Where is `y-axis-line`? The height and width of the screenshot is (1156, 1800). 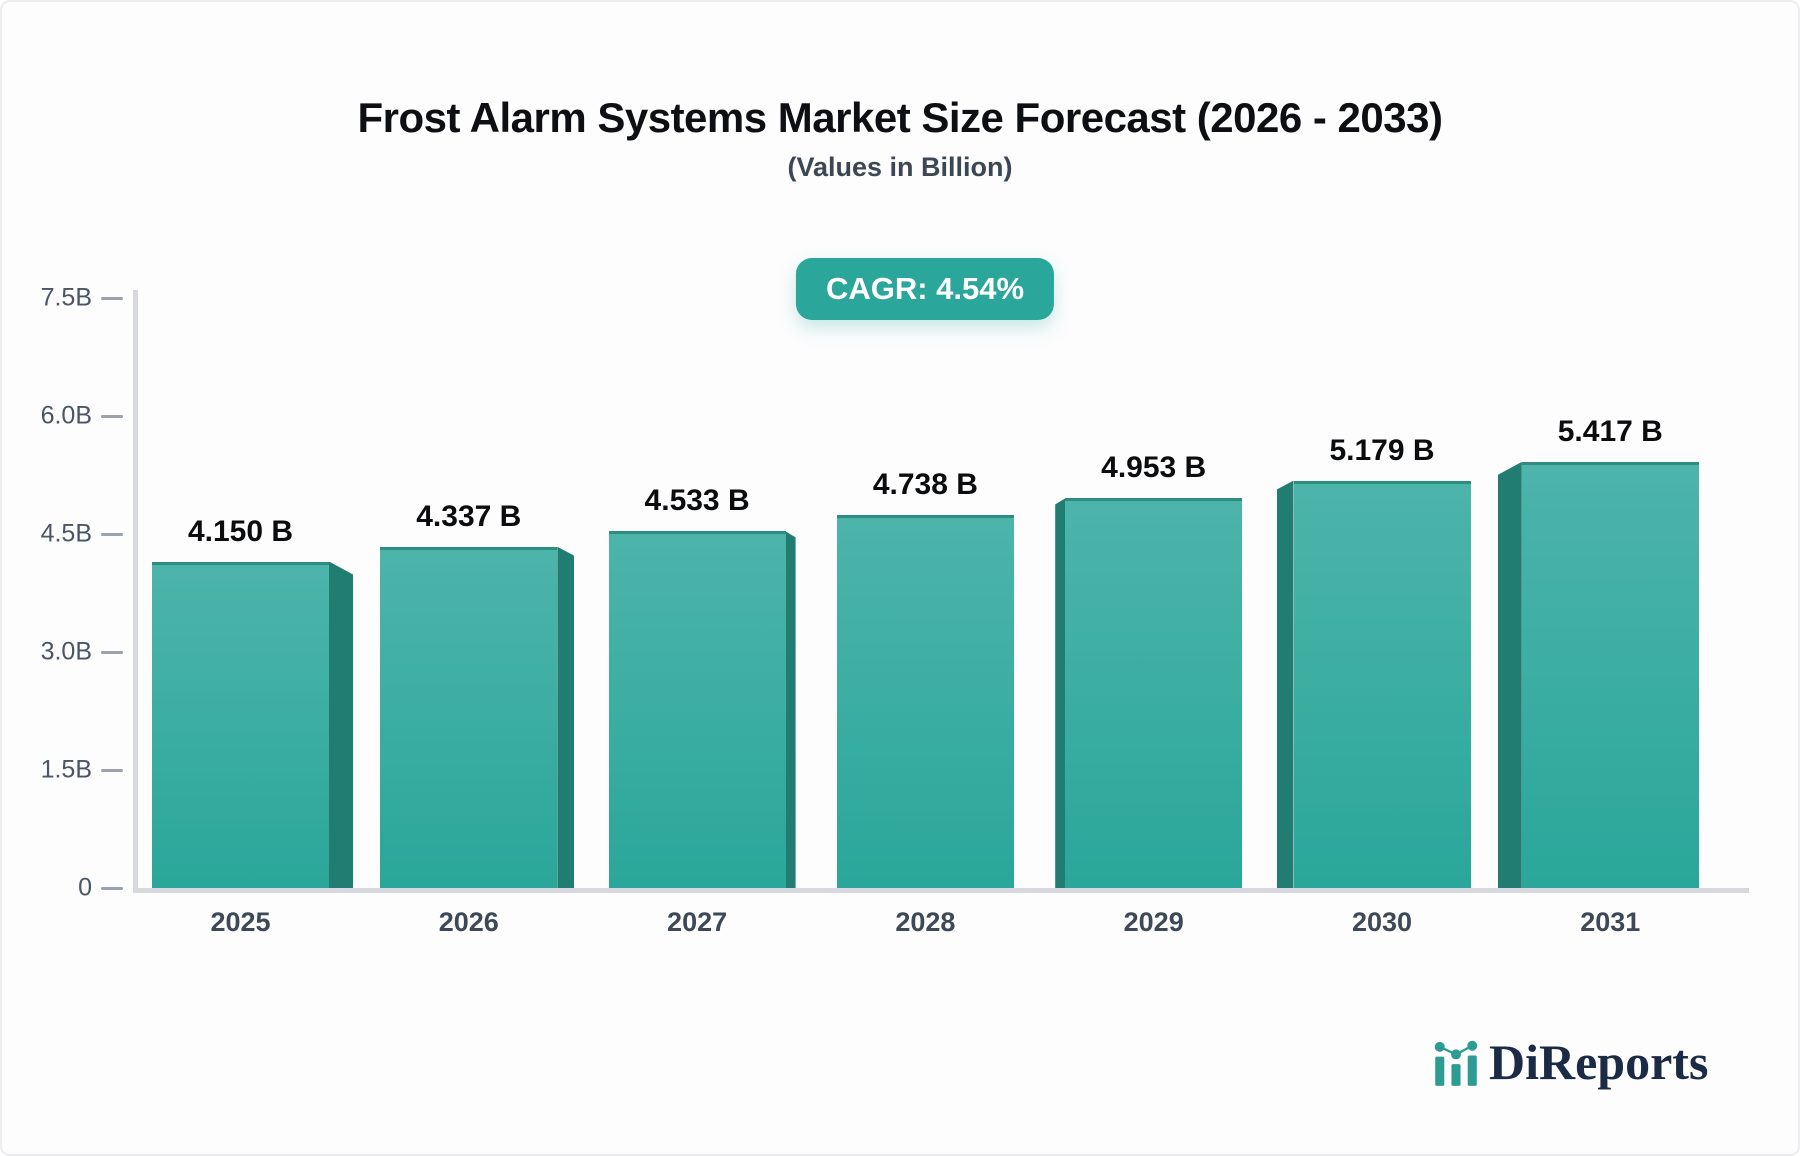 y-axis-line is located at coordinates (135, 591).